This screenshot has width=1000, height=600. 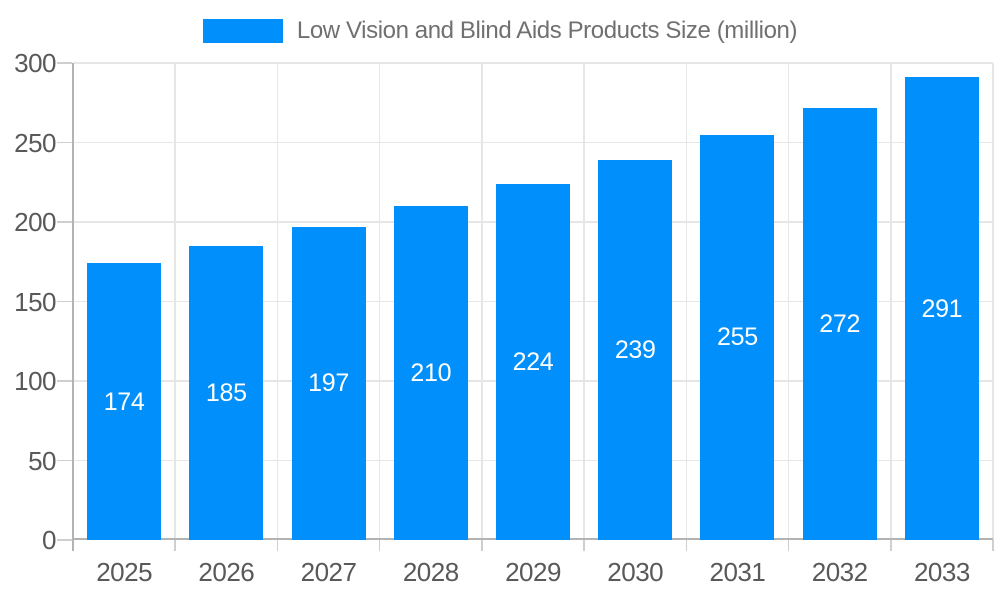 What do you see at coordinates (737, 572) in the screenshot?
I see `x-tick-label: 2031` at bounding box center [737, 572].